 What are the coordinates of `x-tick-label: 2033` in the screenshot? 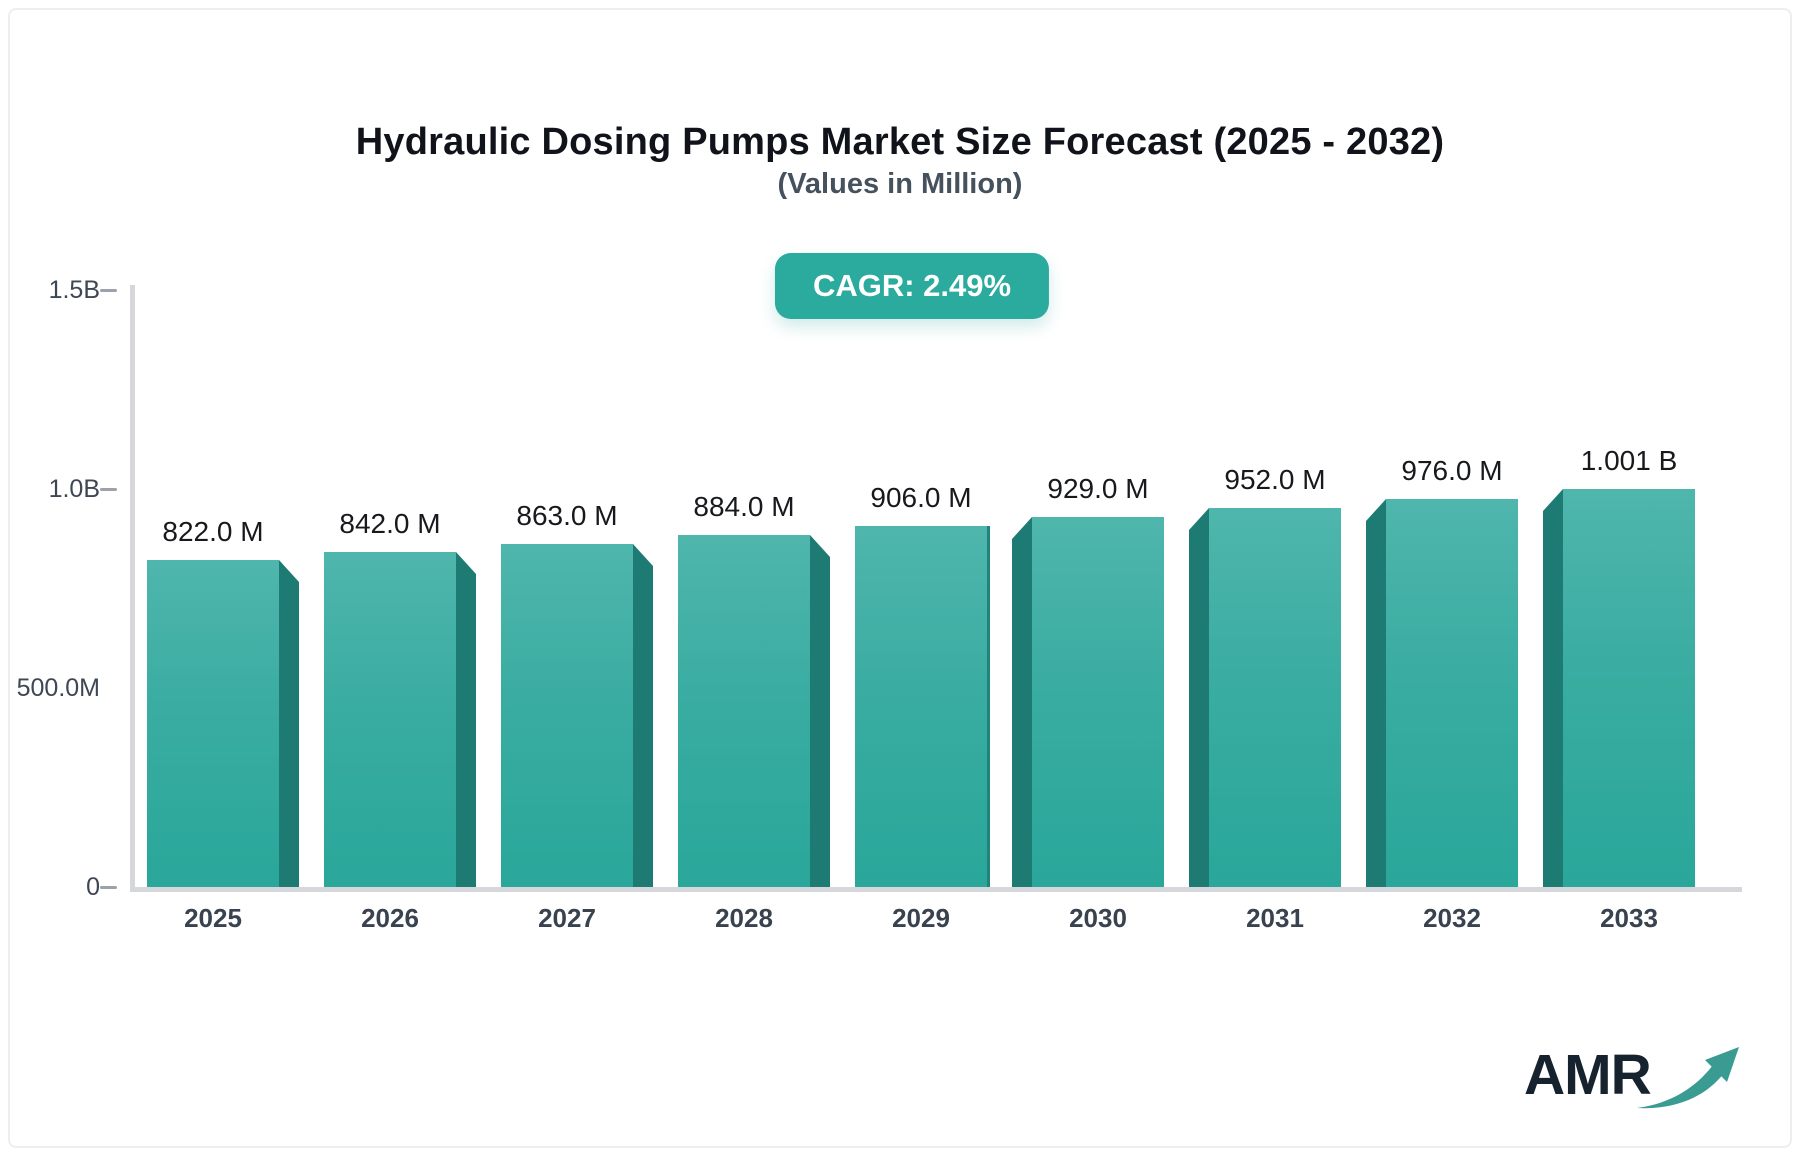 It's located at (1629, 918).